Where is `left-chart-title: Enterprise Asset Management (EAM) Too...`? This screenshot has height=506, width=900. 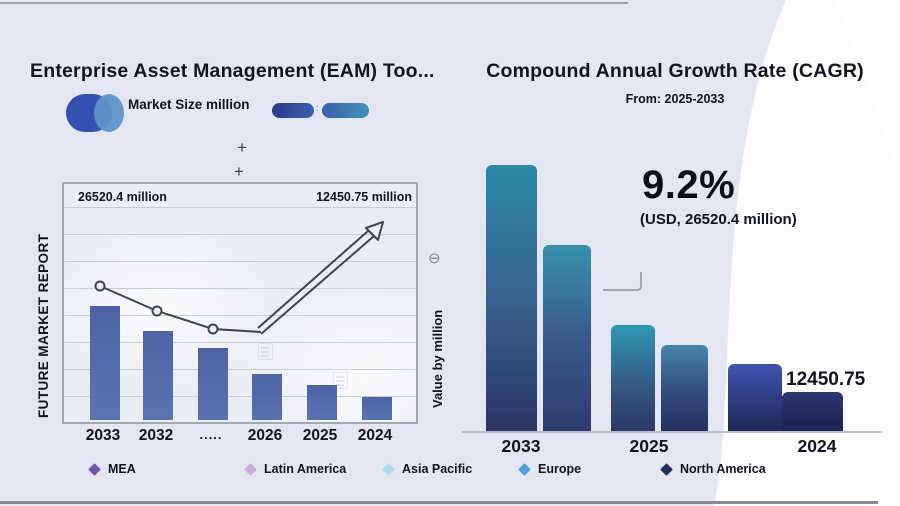
left-chart-title: Enterprise Asset Management (EAM) Too... is located at coordinates (232, 71).